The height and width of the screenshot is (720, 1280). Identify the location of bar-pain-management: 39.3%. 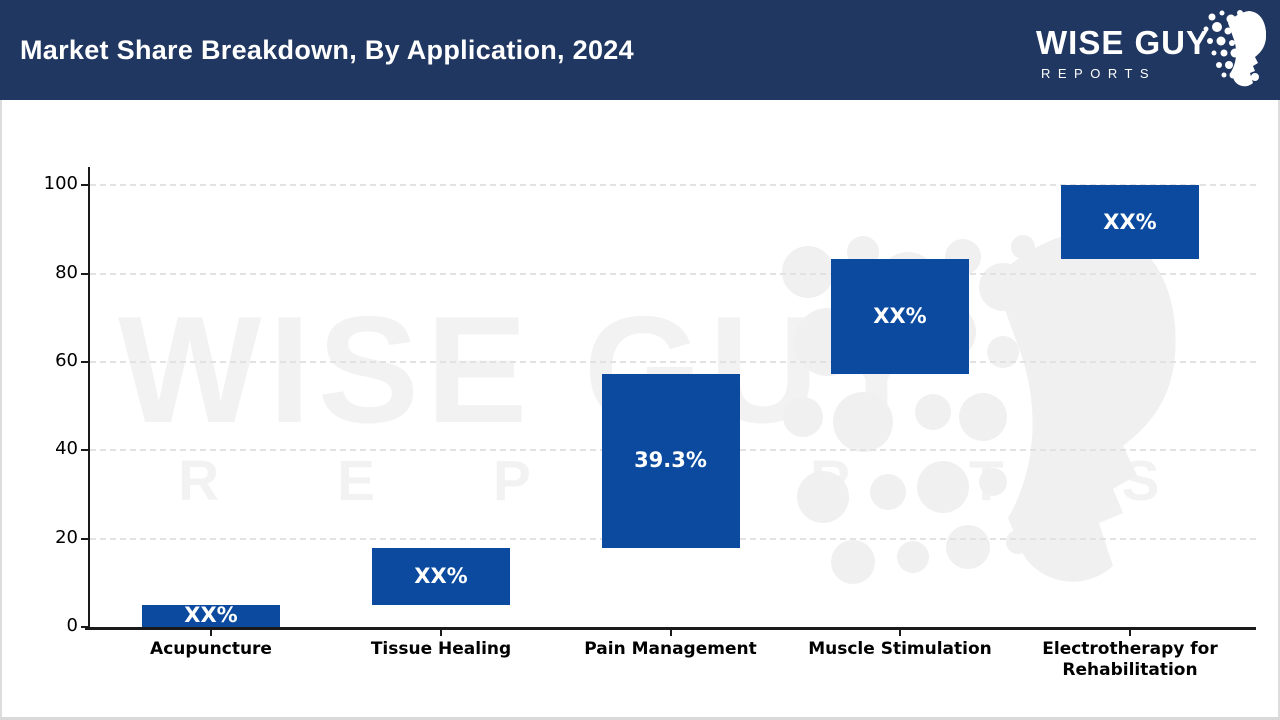
(670, 460).